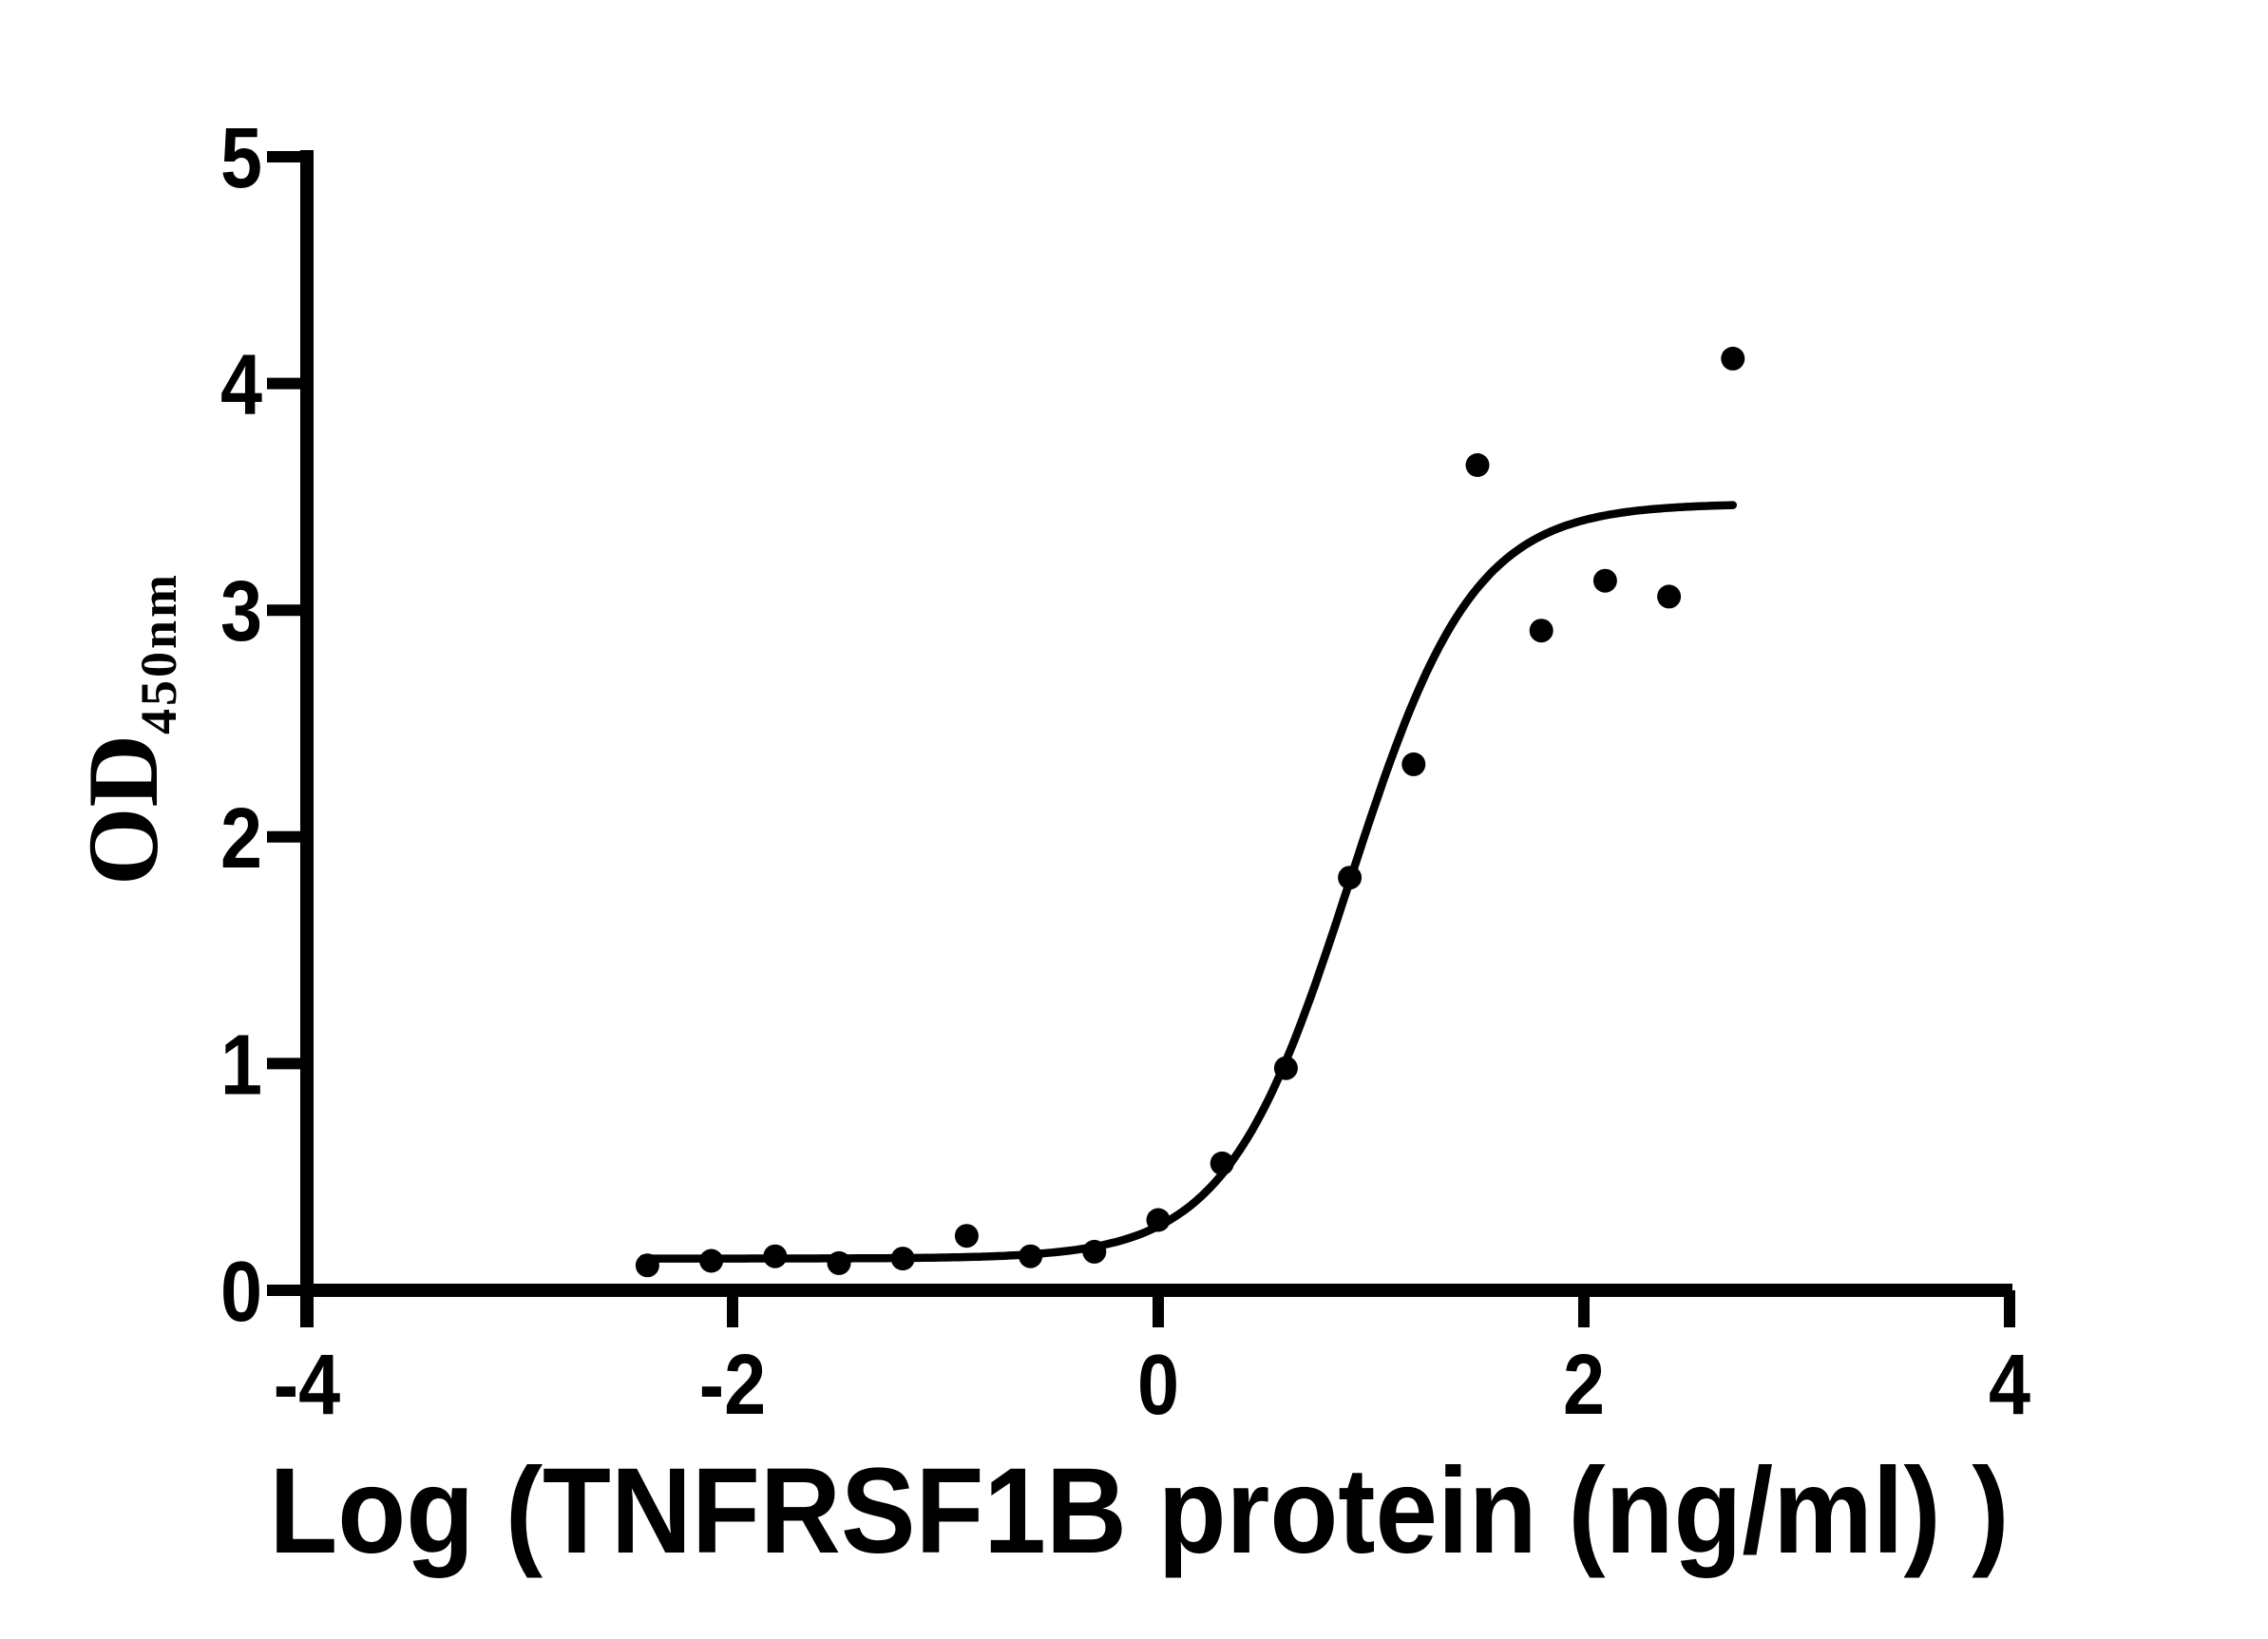 This screenshot has width=2268, height=1639. What do you see at coordinates (241, 384) in the screenshot?
I see `y-tick-label-4: 4` at bounding box center [241, 384].